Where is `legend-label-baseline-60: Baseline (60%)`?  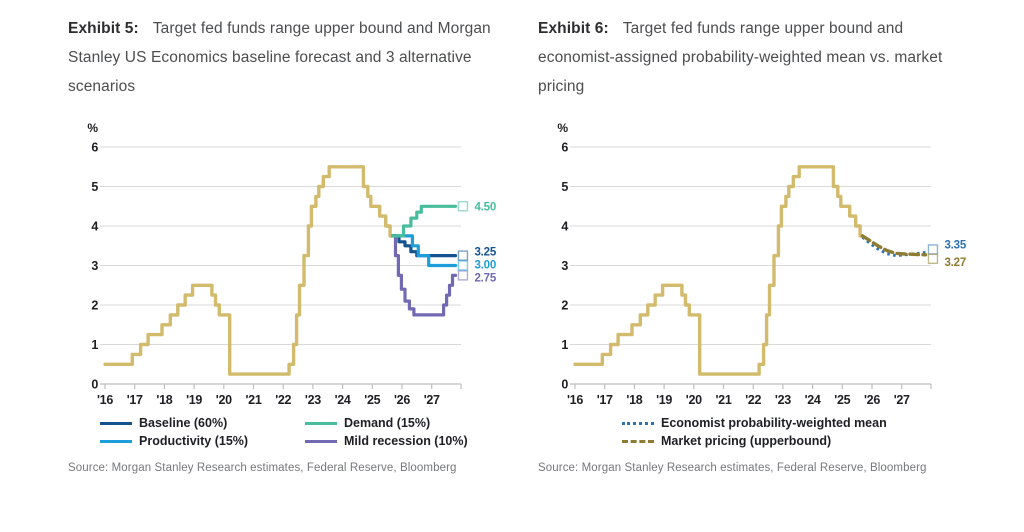
legend-label-baseline-60: Baseline (60%) is located at coordinates (183, 423).